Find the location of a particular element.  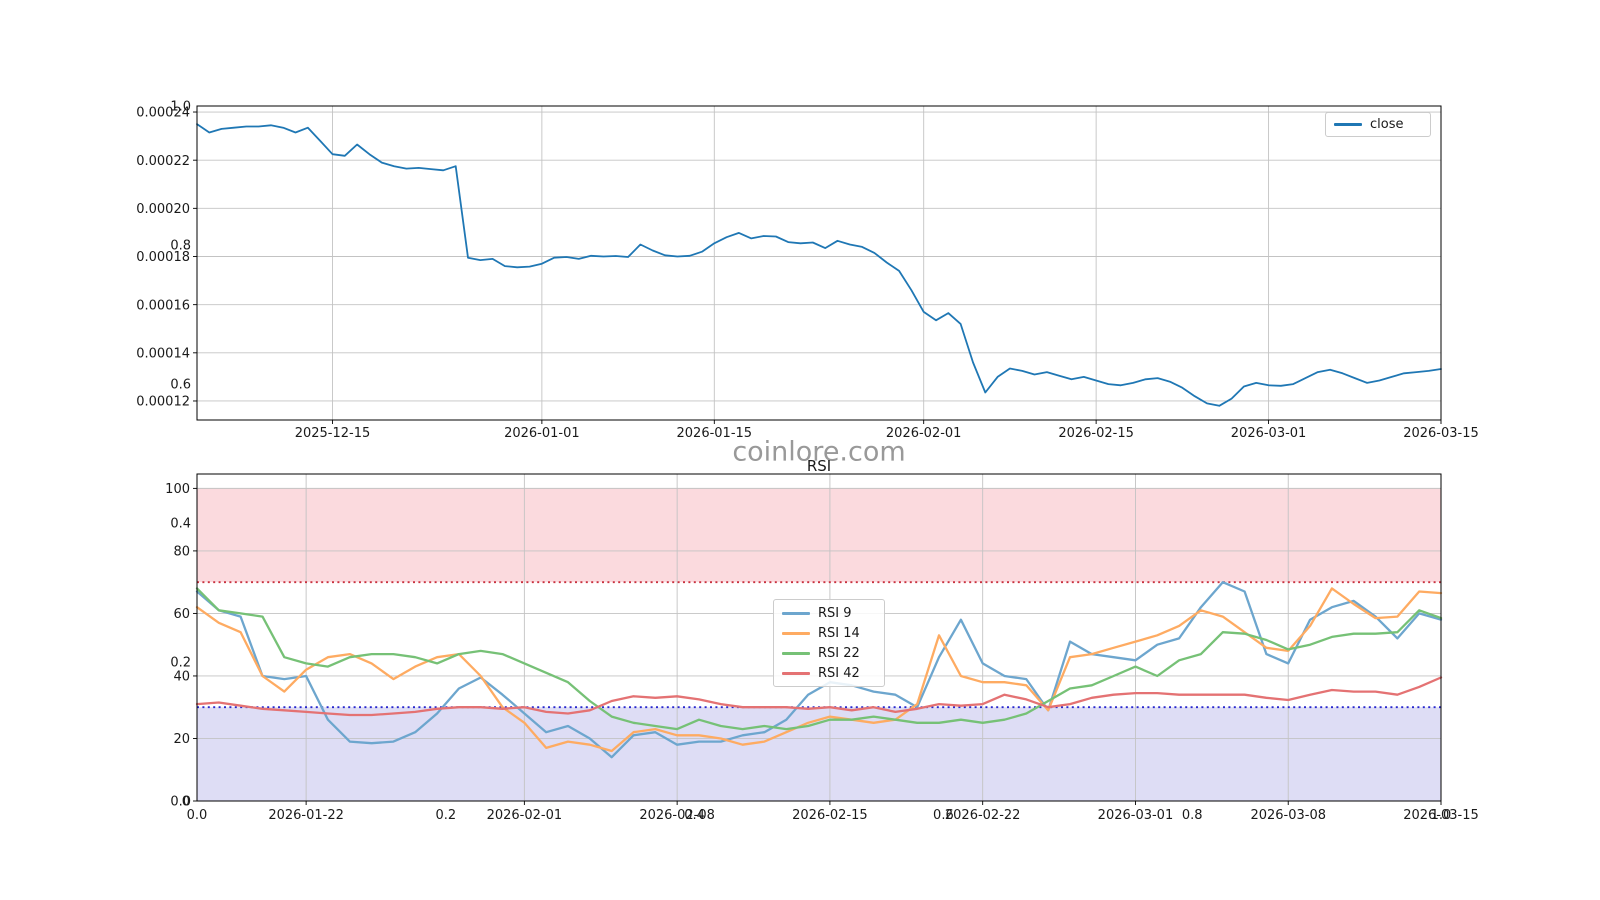

x-tick-label: 2026-03-08 is located at coordinates (1288, 815).